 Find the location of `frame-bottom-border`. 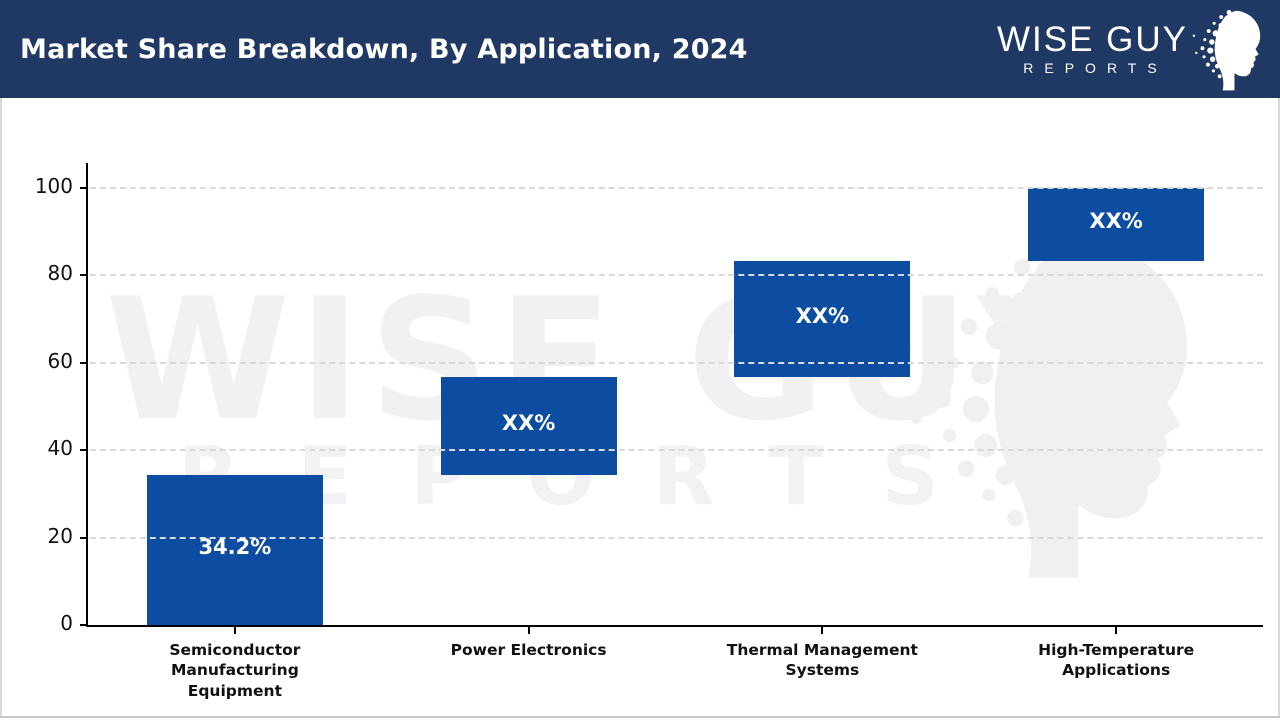

frame-bottom-border is located at coordinates (640, 717).